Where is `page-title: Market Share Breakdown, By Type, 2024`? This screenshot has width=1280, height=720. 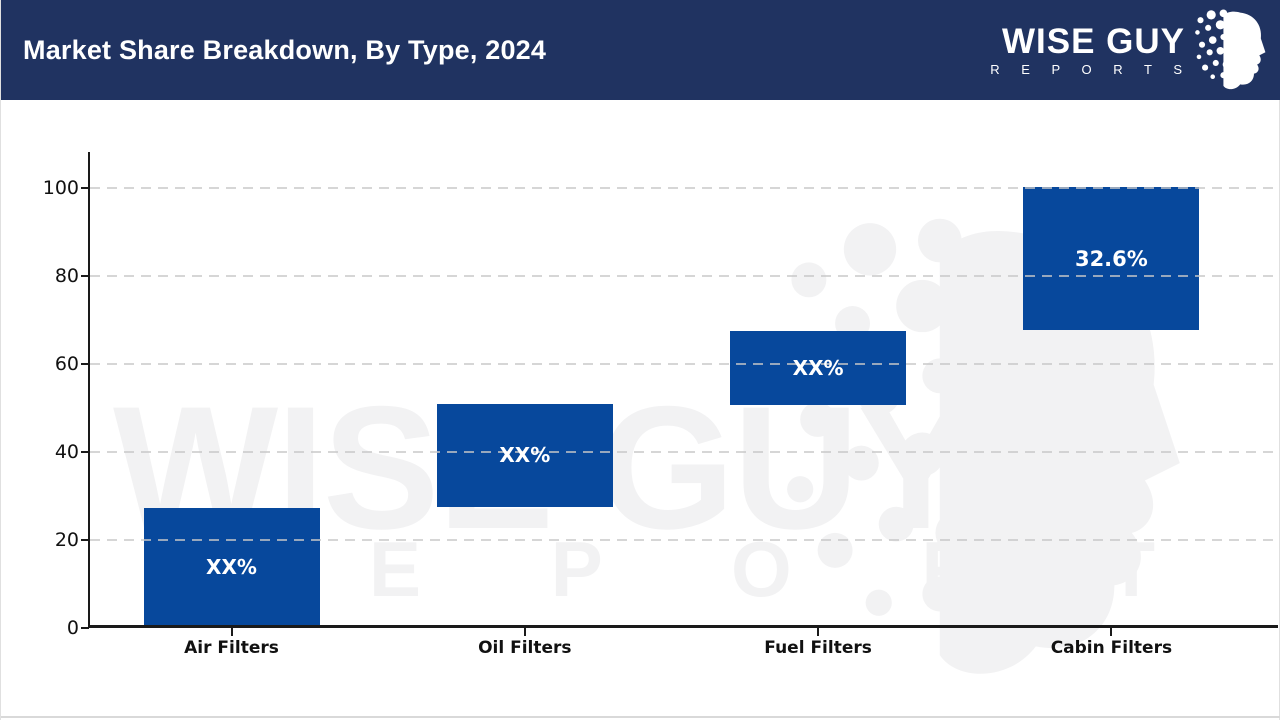
page-title: Market Share Breakdown, By Type, 2024 is located at coordinates (285, 49).